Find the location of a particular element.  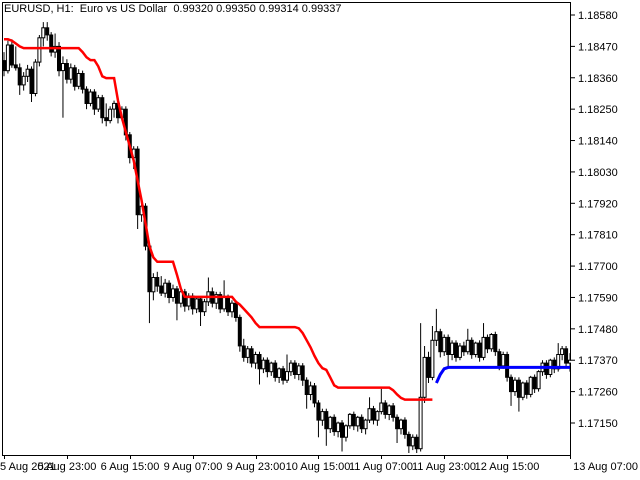

x-axis-label: 9 Aug 23:00 is located at coordinates (256, 467).